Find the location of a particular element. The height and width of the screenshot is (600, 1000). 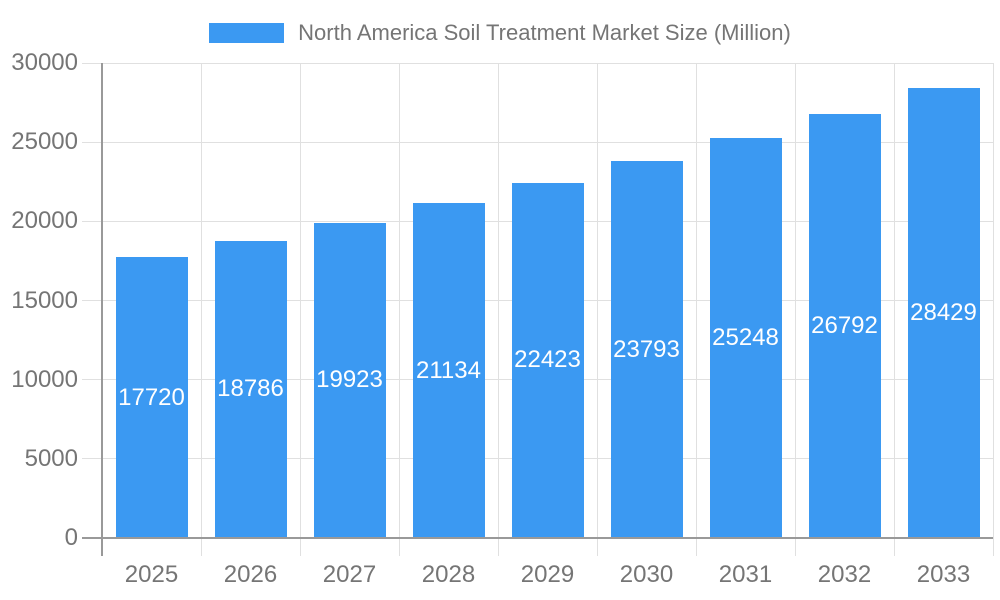

bar: 19923 is located at coordinates (349, 380).